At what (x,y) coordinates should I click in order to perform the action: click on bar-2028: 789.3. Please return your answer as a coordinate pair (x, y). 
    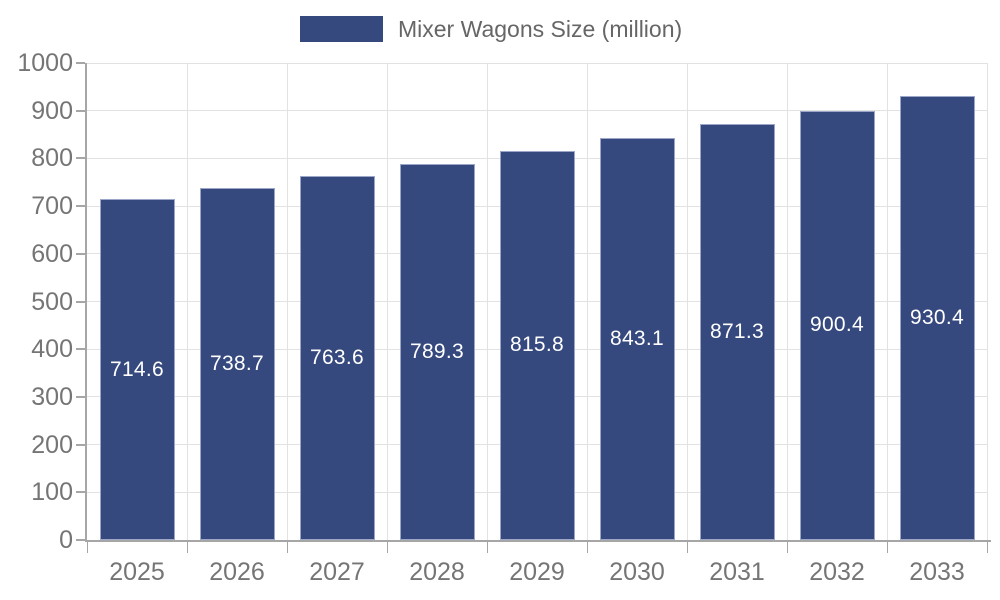
    Looking at the image, I should click on (437, 351).